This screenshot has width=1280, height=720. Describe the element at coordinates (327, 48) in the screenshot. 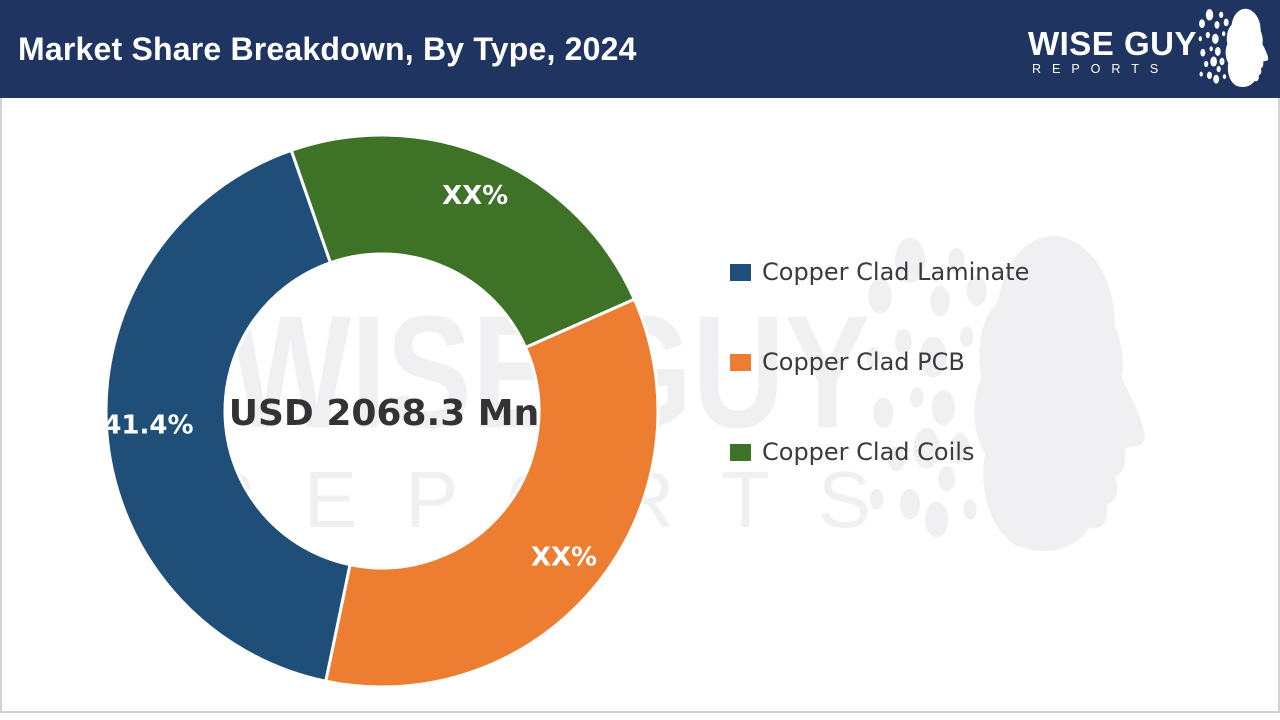

I see `page-title: Market Share Breakdown, By Type, 2024` at that location.